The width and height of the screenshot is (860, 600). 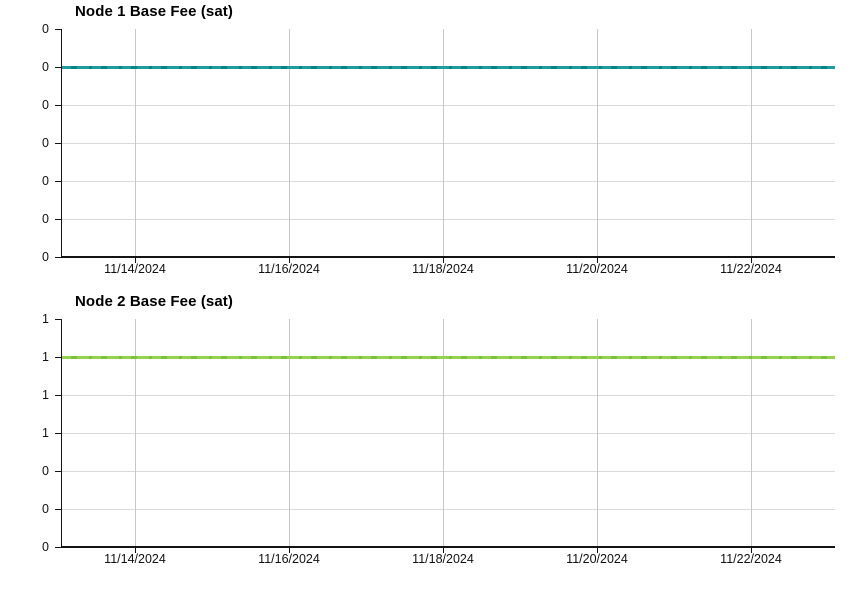 I want to click on chart-title: Node 1 Base Fee (sat), so click(x=154, y=11).